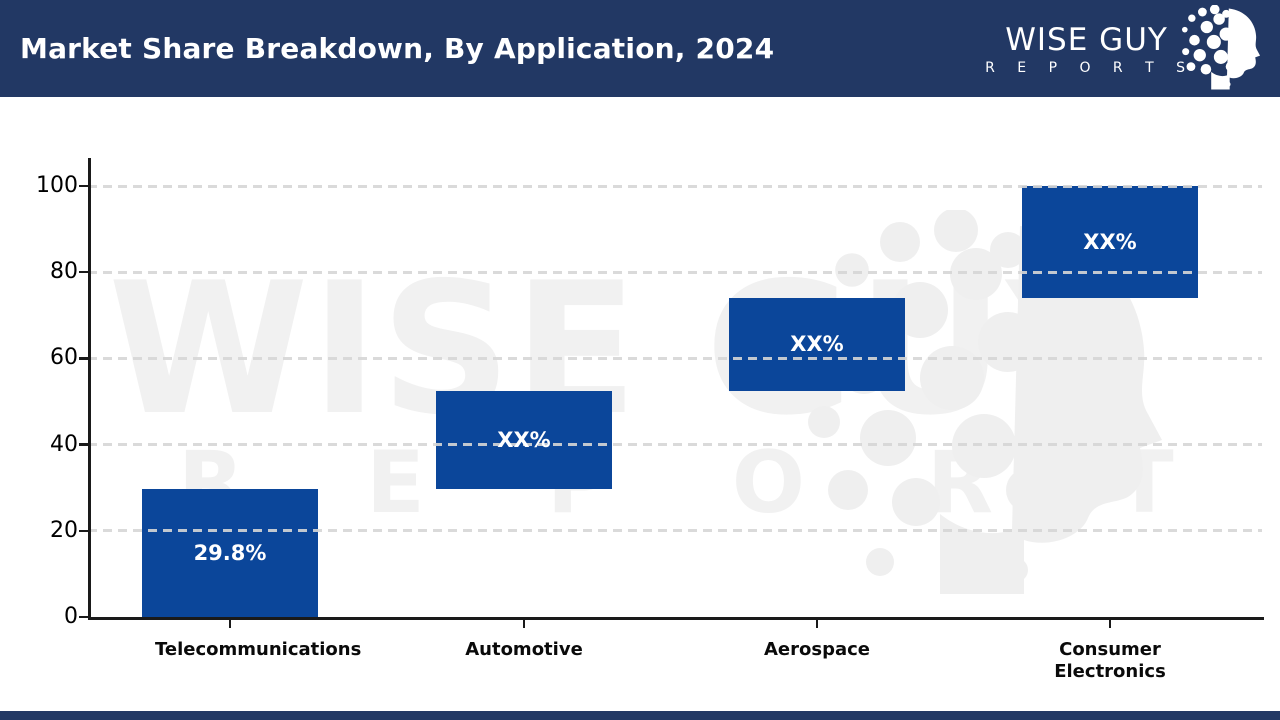  Describe the element at coordinates (258, 649) in the screenshot. I see `x-tick-label-0: Telecommunications` at that location.